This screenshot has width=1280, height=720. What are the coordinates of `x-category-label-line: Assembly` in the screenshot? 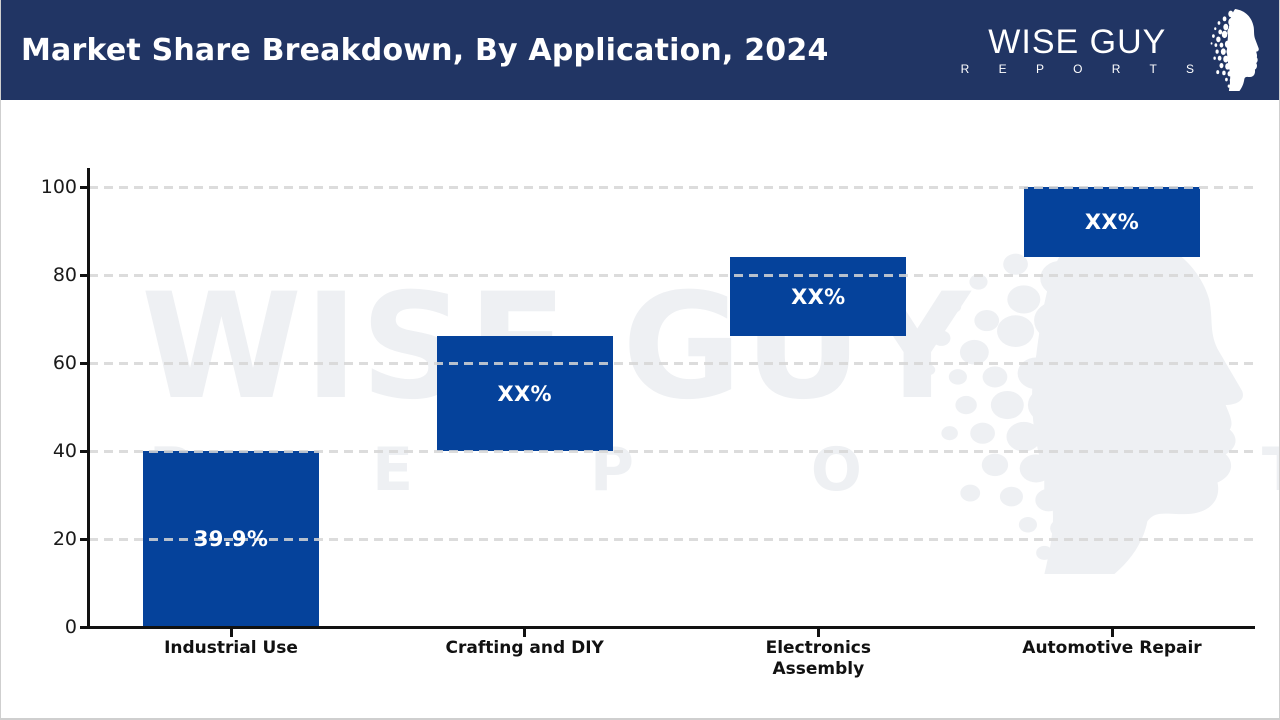 It's located at (818, 669).